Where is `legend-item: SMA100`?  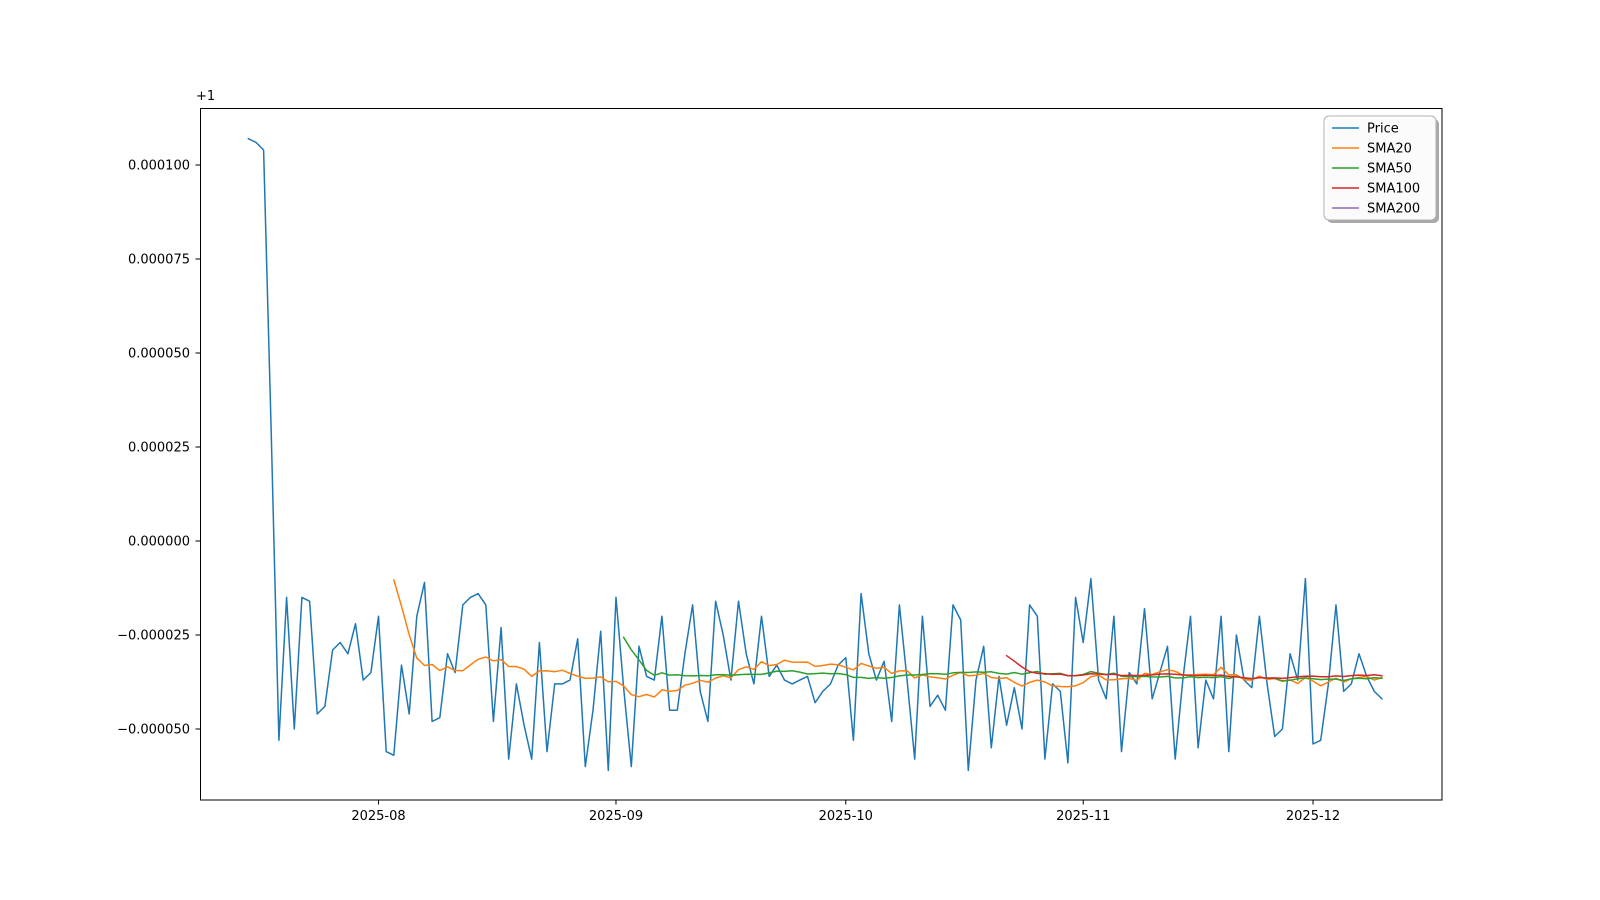 legend-item: SMA100 is located at coordinates (1376, 189).